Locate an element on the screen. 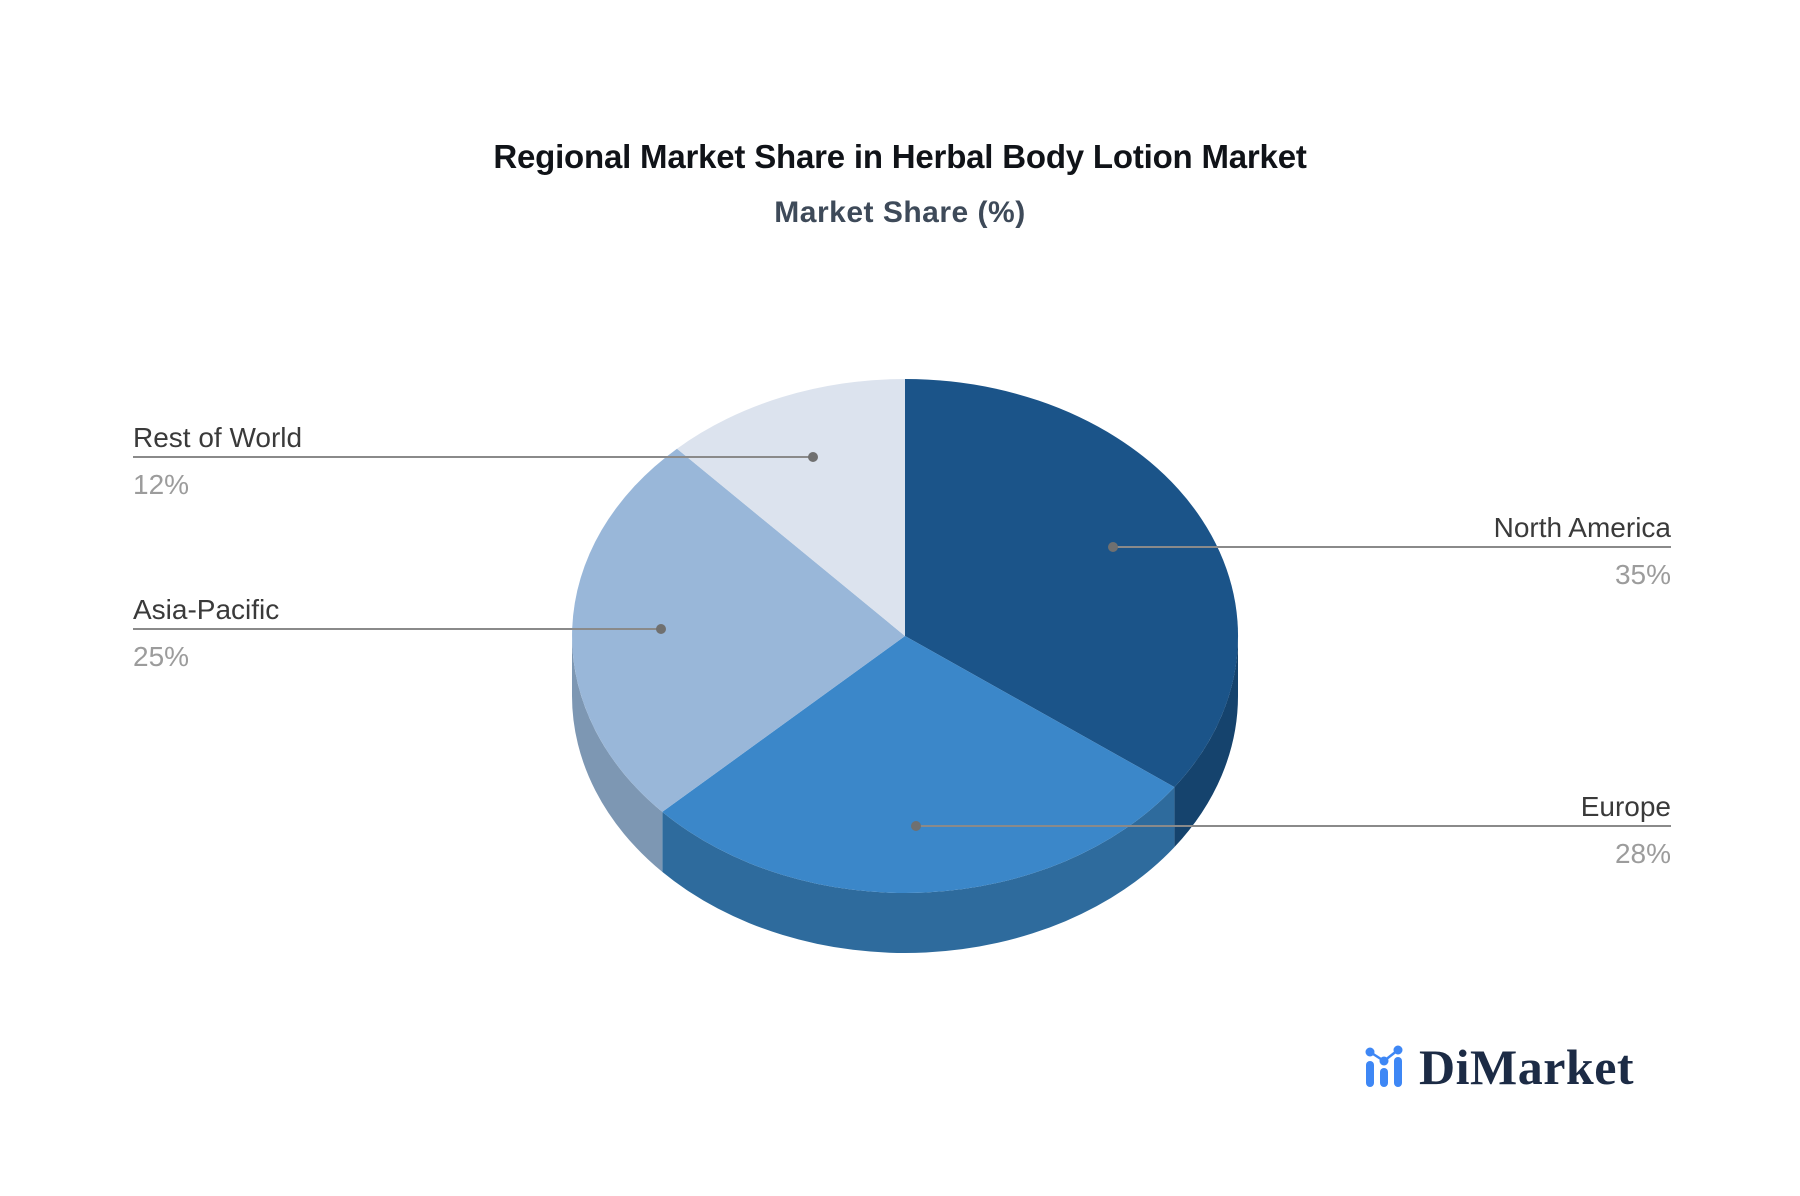 The height and width of the screenshot is (1196, 1800). callout-value-rest-of-world: 12% is located at coordinates (161, 484).